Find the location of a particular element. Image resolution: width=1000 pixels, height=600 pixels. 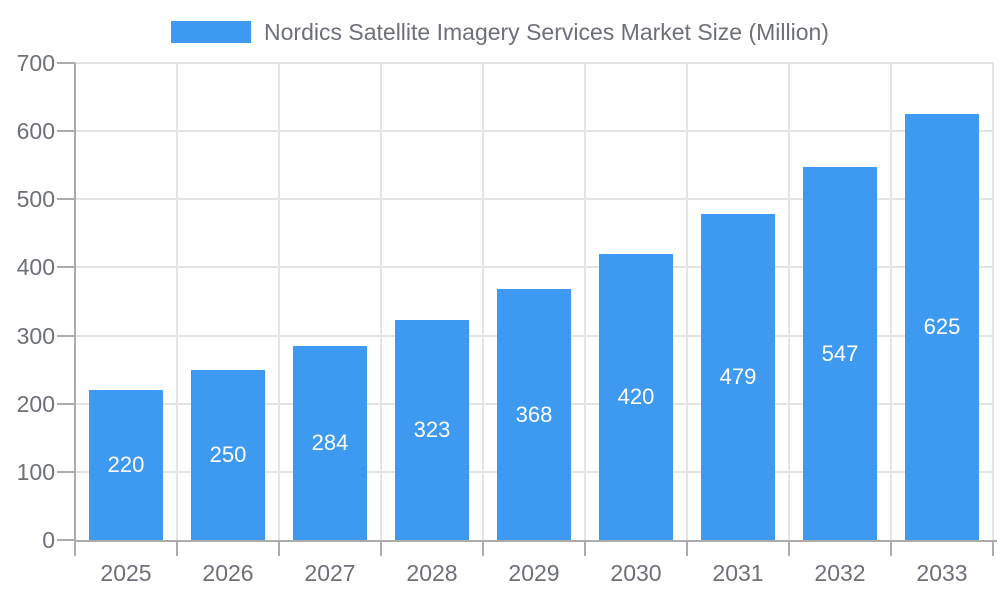

x-axis-label: 2030 is located at coordinates (636, 573).